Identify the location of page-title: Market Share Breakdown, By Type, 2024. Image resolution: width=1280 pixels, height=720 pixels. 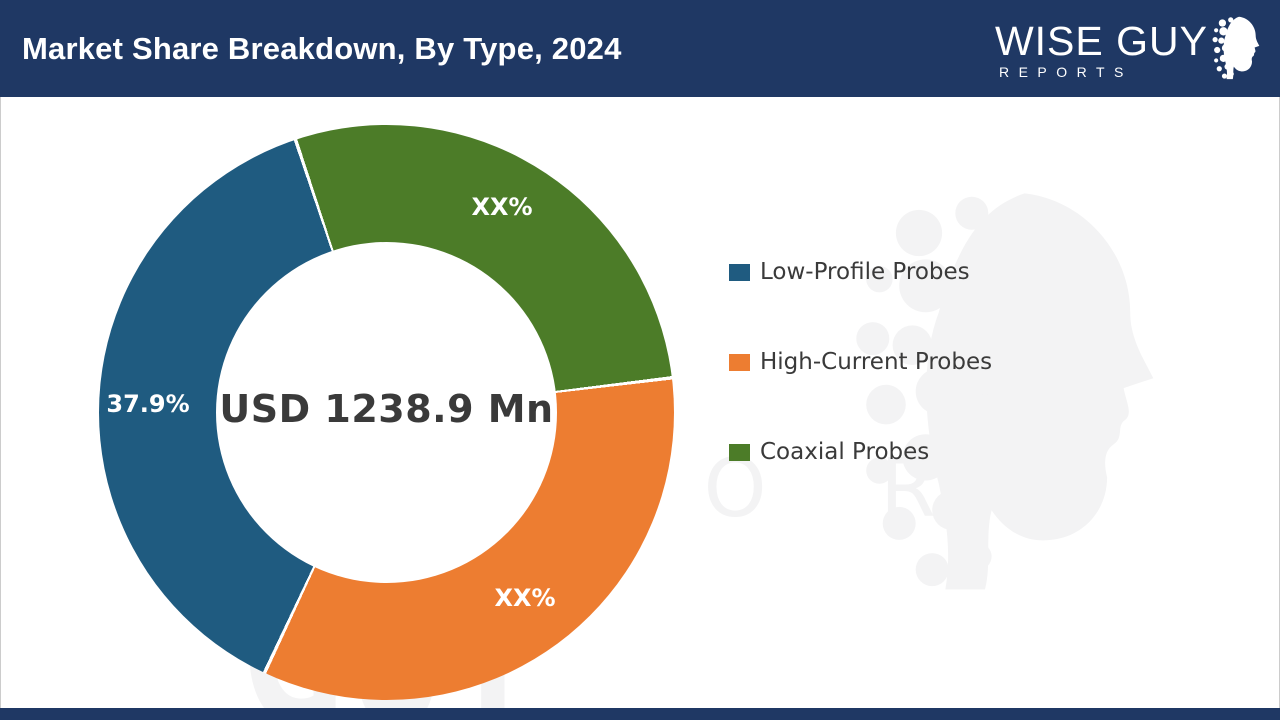
(322, 48).